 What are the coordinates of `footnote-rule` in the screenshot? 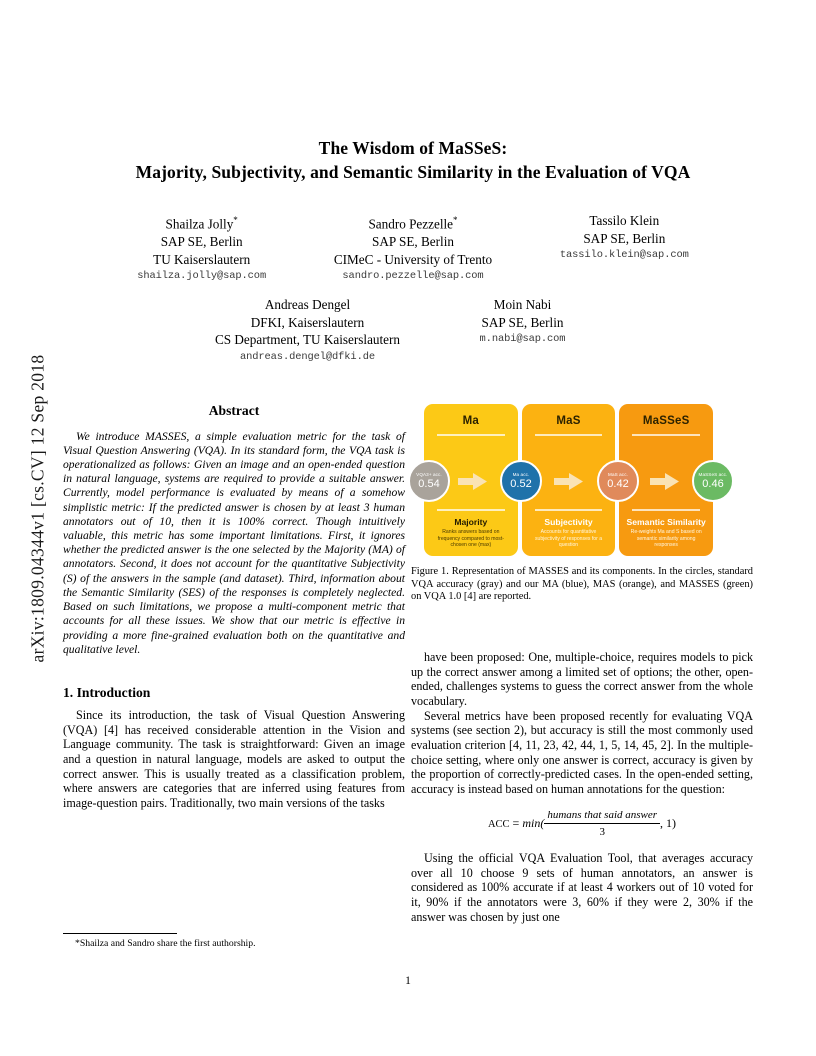 It's located at (120, 933).